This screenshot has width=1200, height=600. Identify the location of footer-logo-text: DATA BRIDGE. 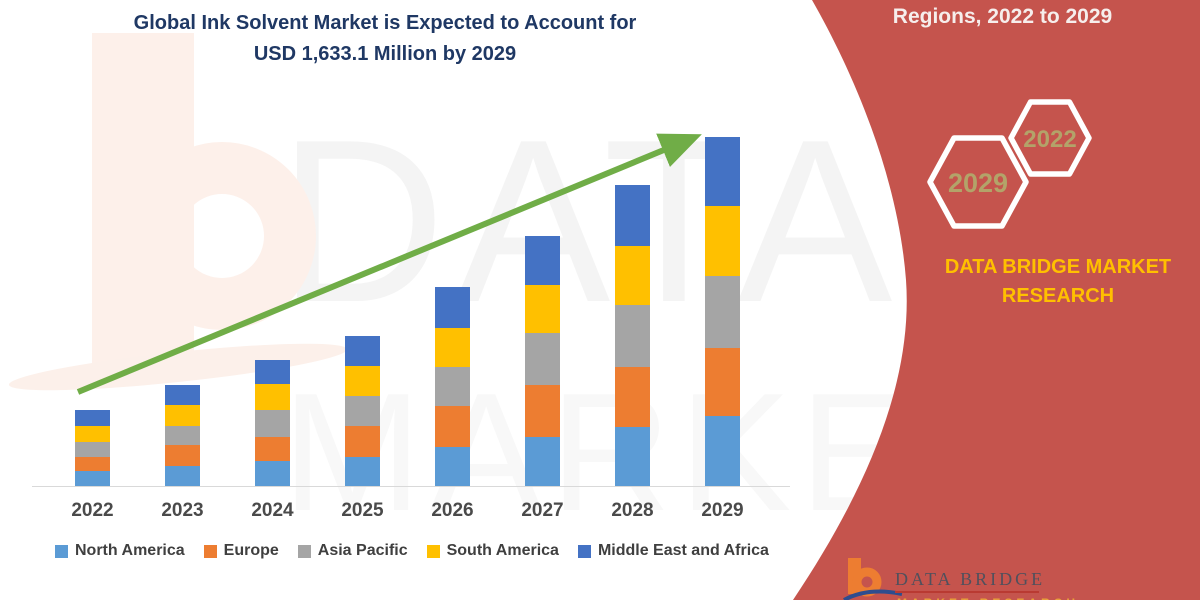
(970, 579).